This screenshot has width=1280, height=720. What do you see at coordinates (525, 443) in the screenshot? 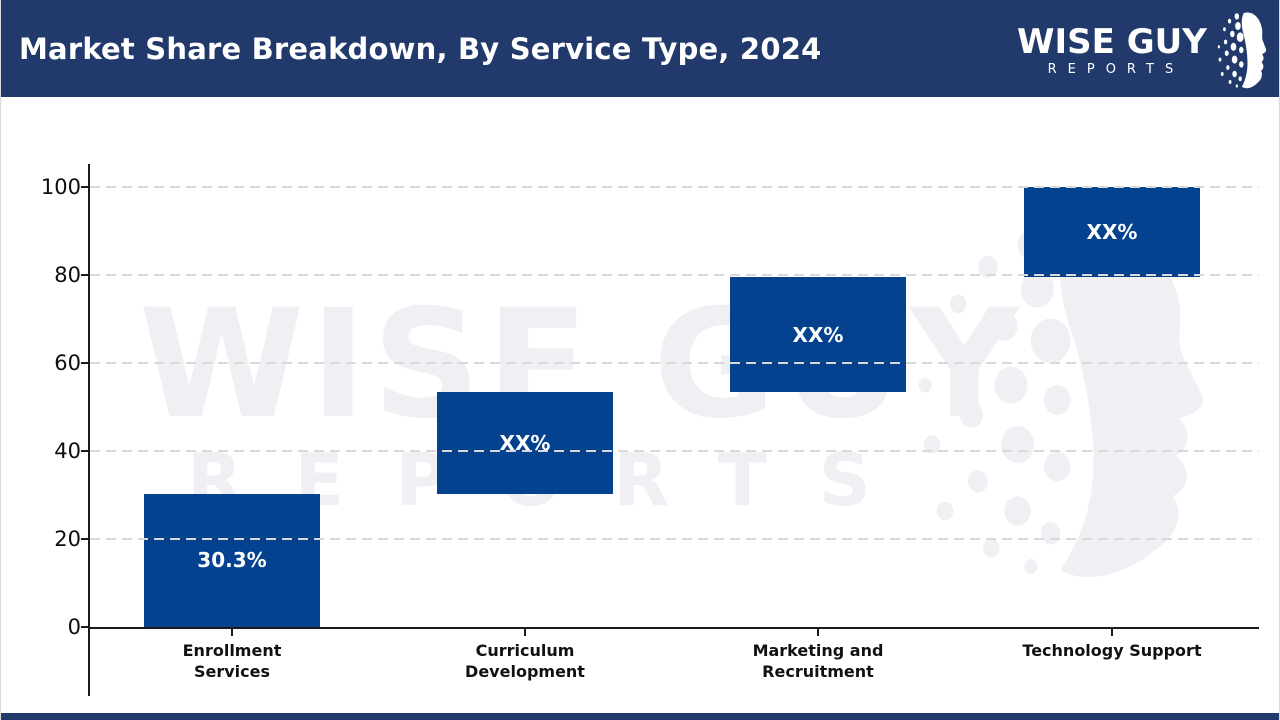
I see `bar-curriculum-development: XX%` at bounding box center [525, 443].